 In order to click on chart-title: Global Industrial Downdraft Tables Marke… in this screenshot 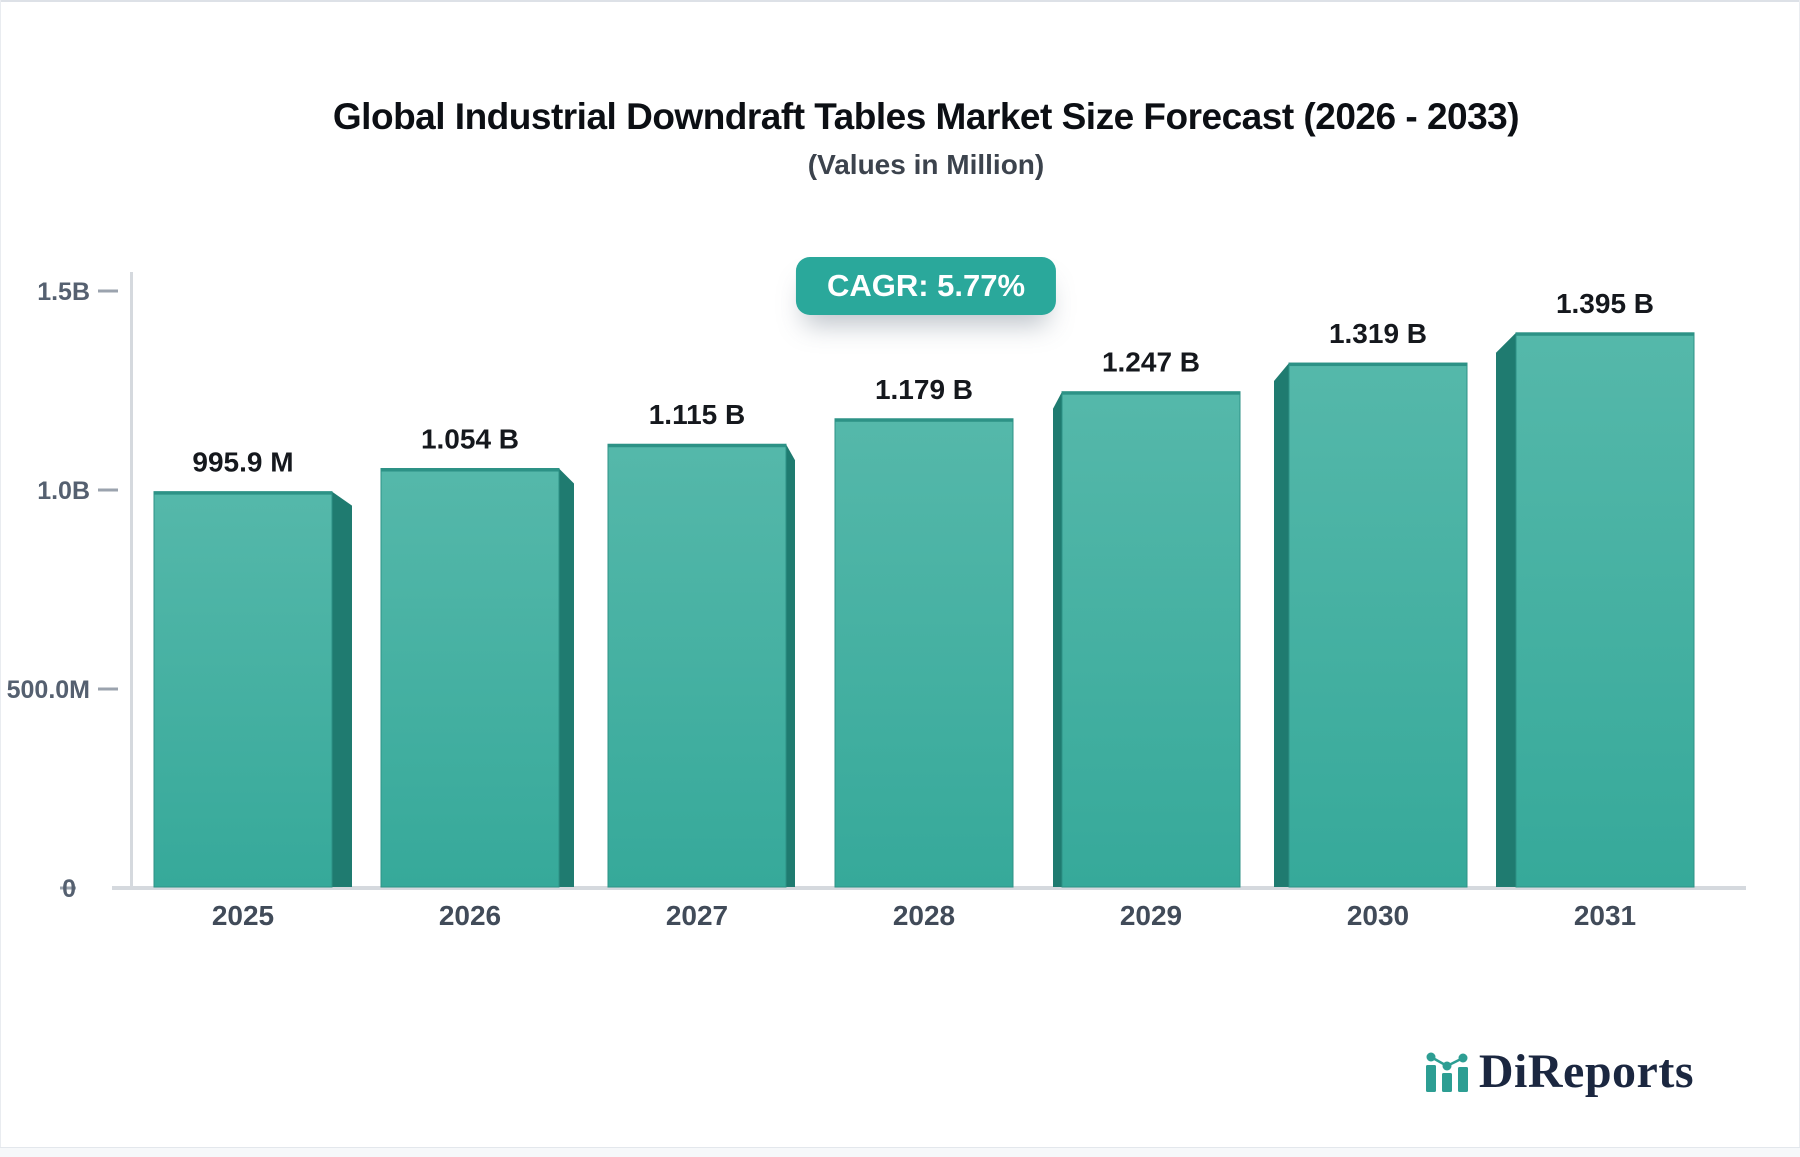, I will do `click(926, 116)`.